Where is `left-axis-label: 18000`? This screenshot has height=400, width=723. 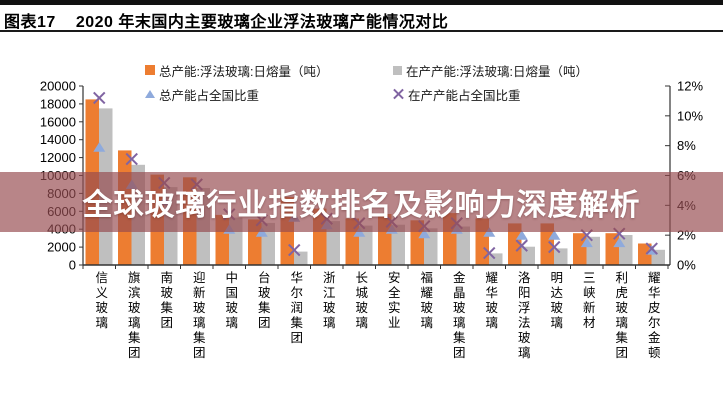 left-axis-label: 18000 is located at coordinates (58, 103).